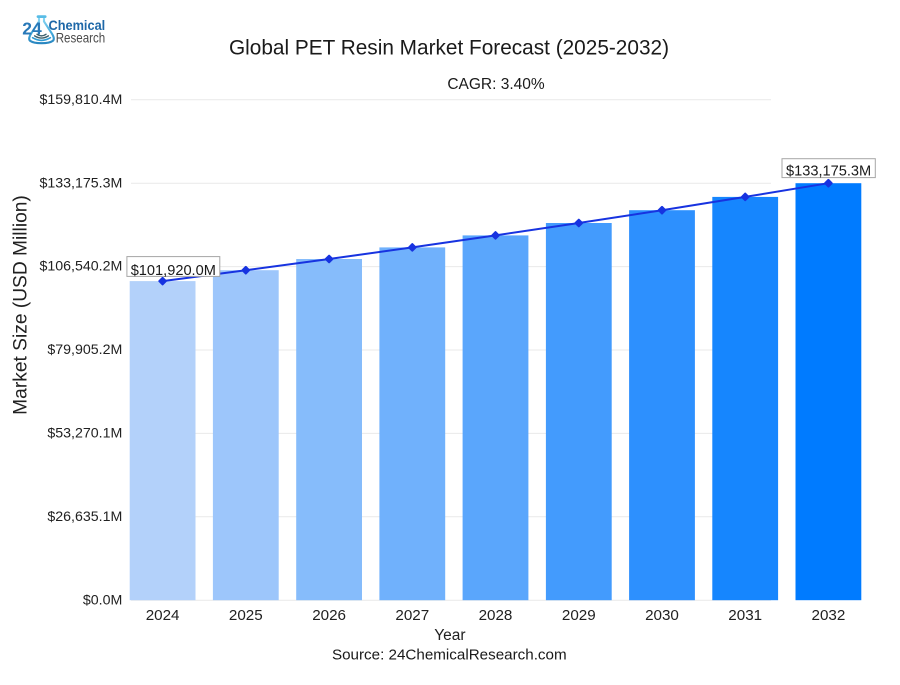 This screenshot has width=900, height=685. Describe the element at coordinates (662, 615) in the screenshot. I see `svg-text: 2030` at that location.